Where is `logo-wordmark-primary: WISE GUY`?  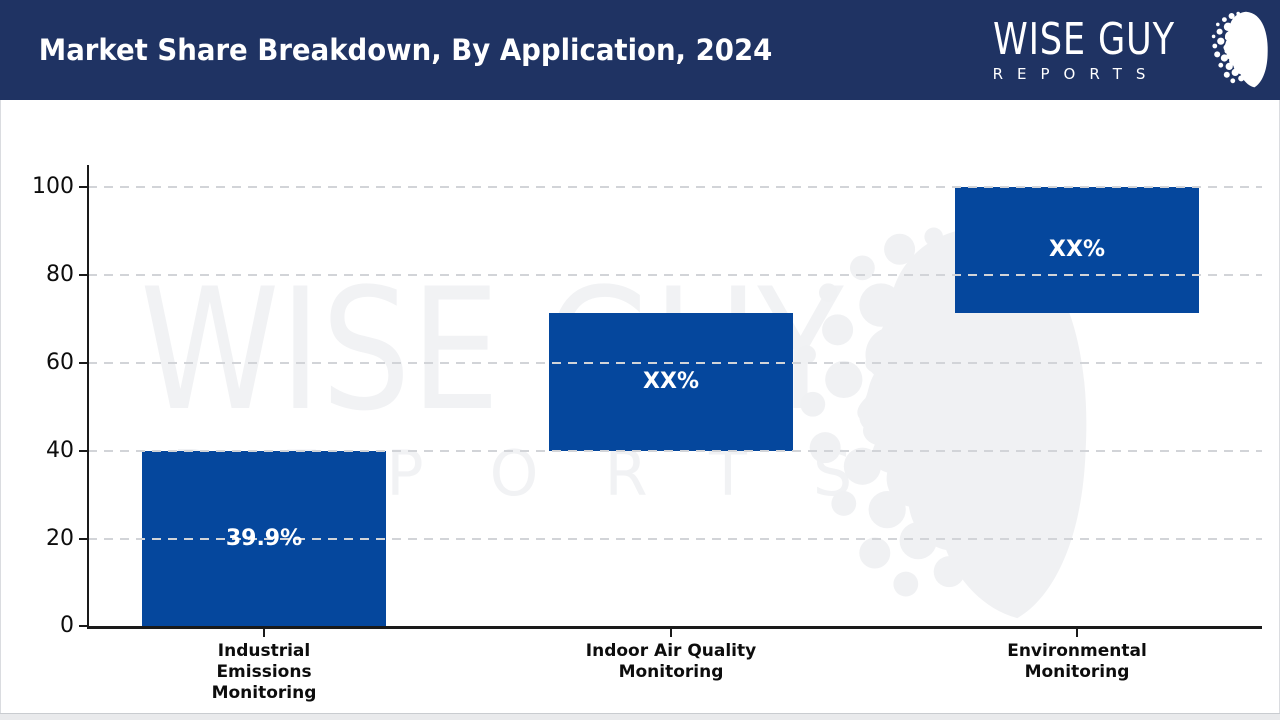 logo-wordmark-primary: WISE GUY is located at coordinates (1083, 39).